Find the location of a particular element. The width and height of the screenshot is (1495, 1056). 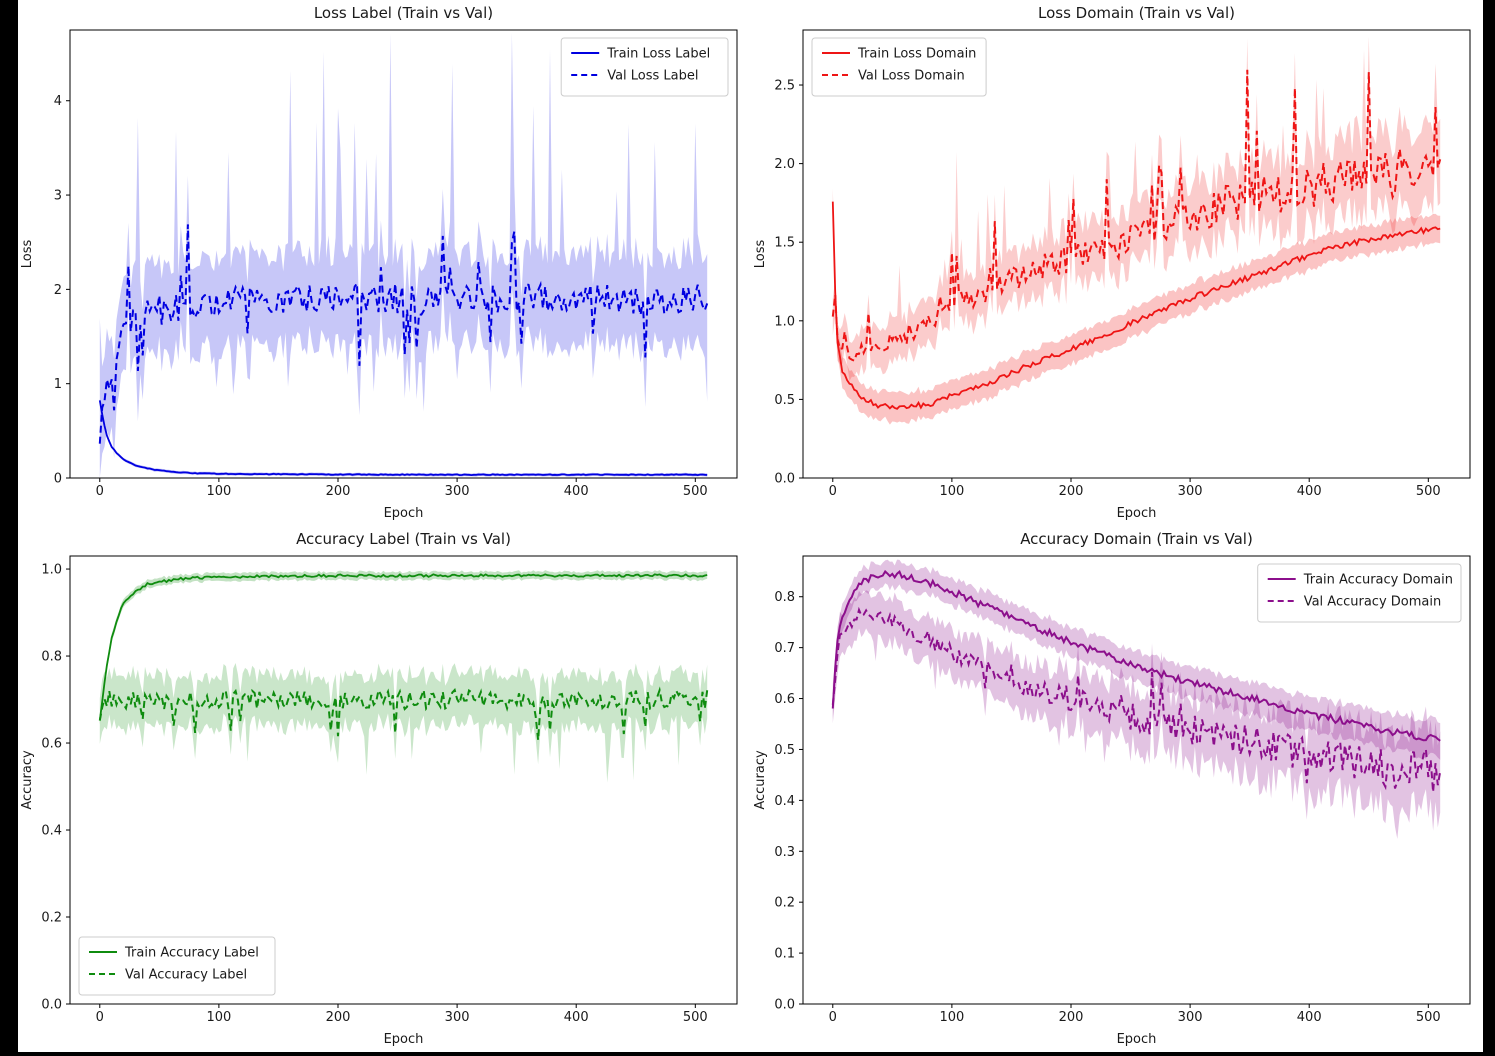

y-tick-label: 0 is located at coordinates (58, 479).